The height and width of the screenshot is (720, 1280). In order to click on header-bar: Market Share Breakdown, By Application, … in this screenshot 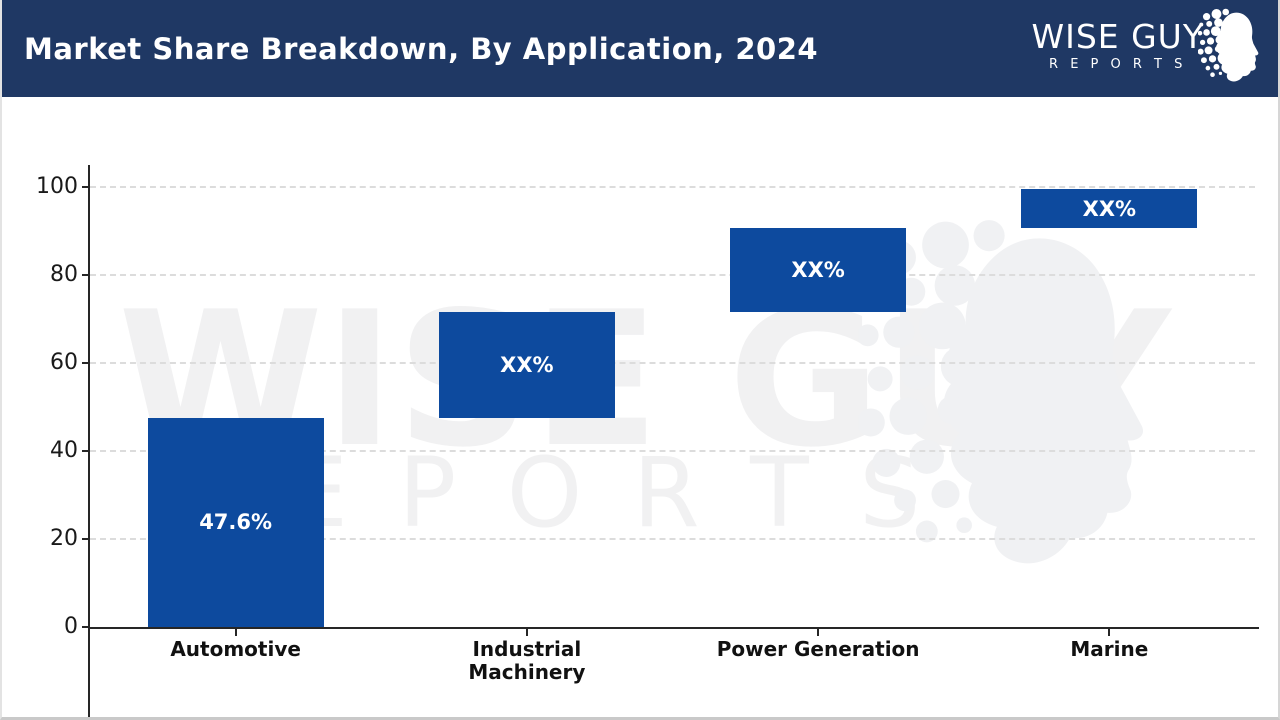, I will do `click(640, 48)`.